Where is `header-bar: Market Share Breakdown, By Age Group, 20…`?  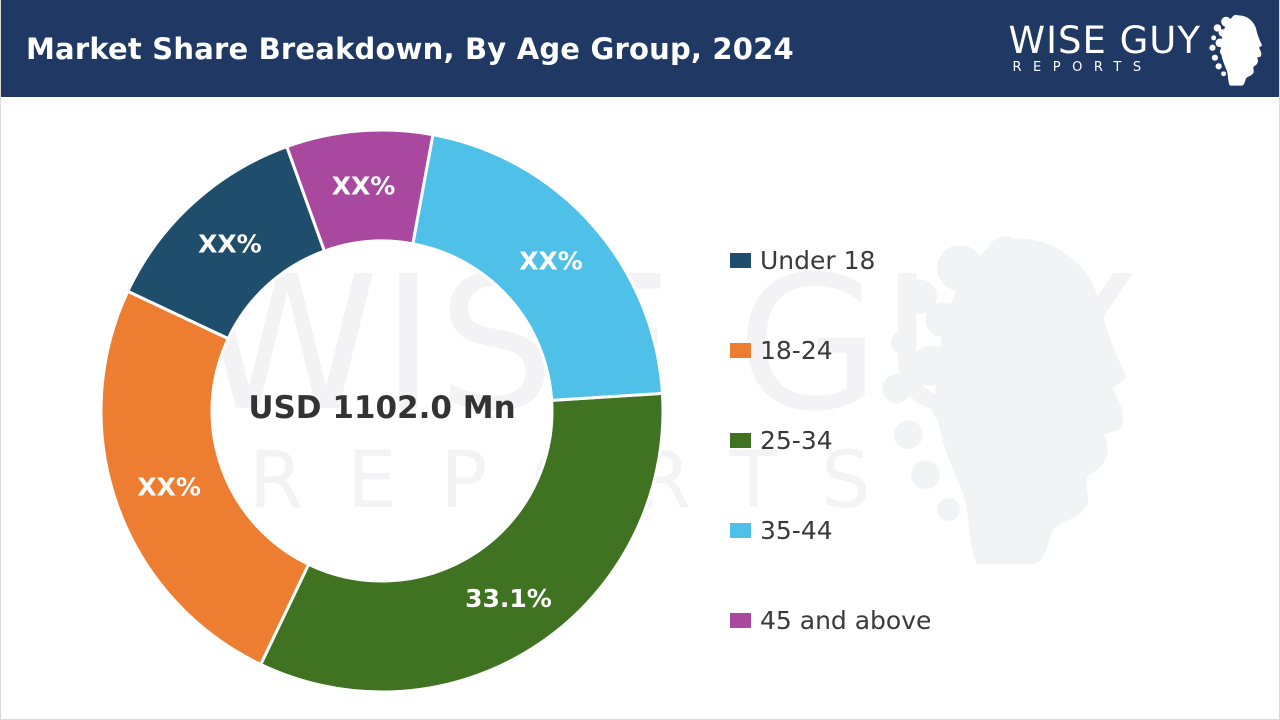 header-bar: Market Share Breakdown, By Age Group, 20… is located at coordinates (640, 48).